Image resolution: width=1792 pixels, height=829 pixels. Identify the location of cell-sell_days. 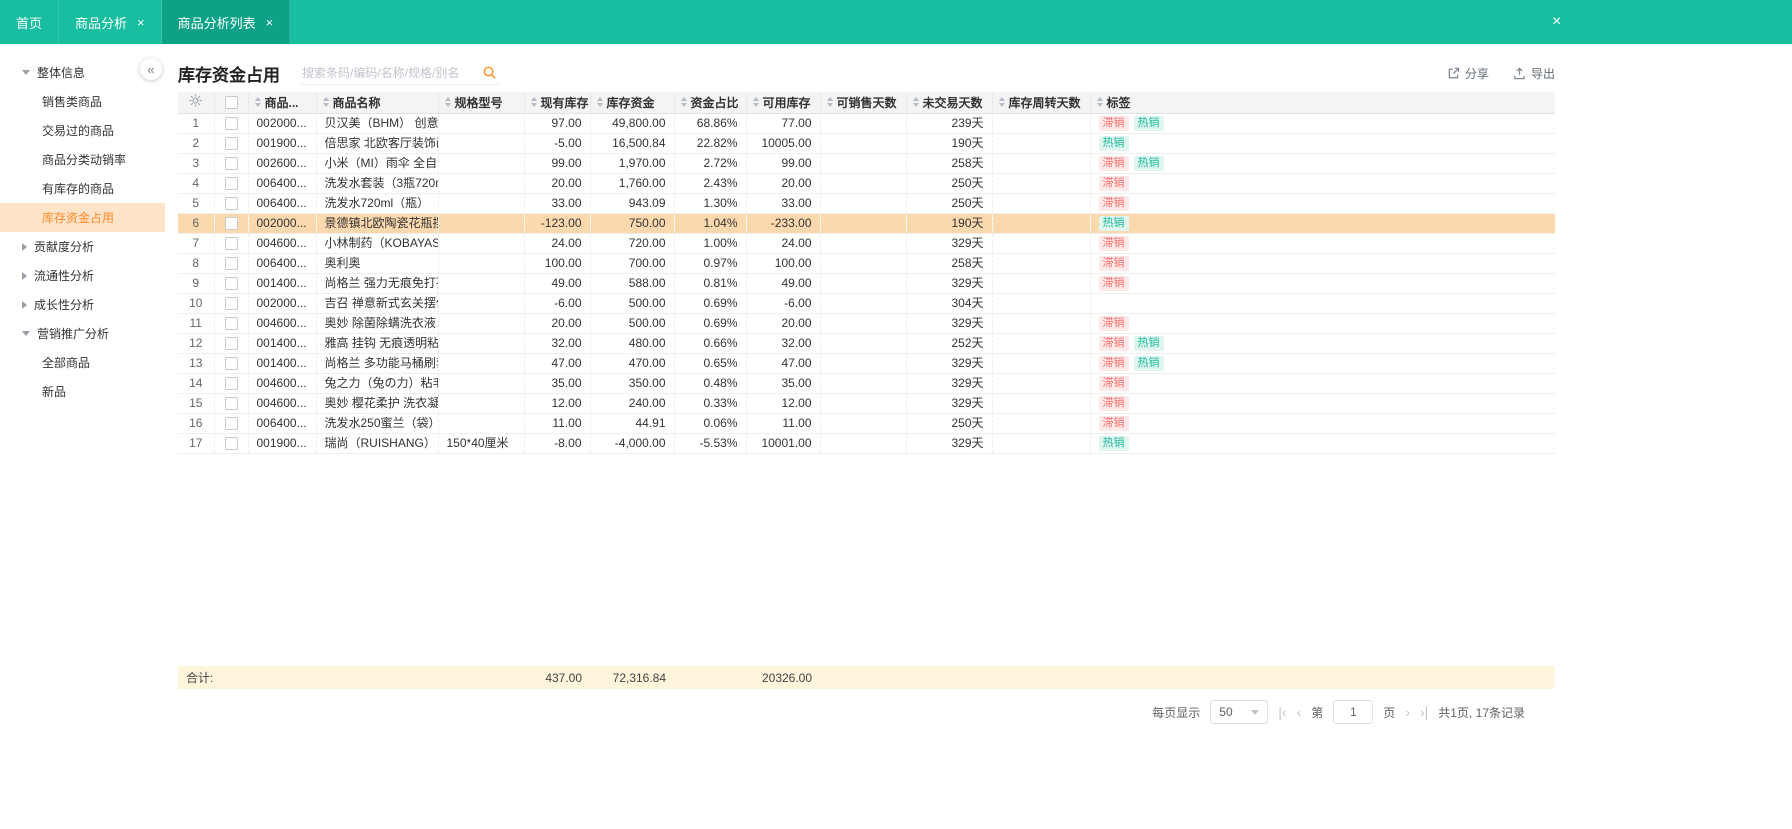
(863, 323).